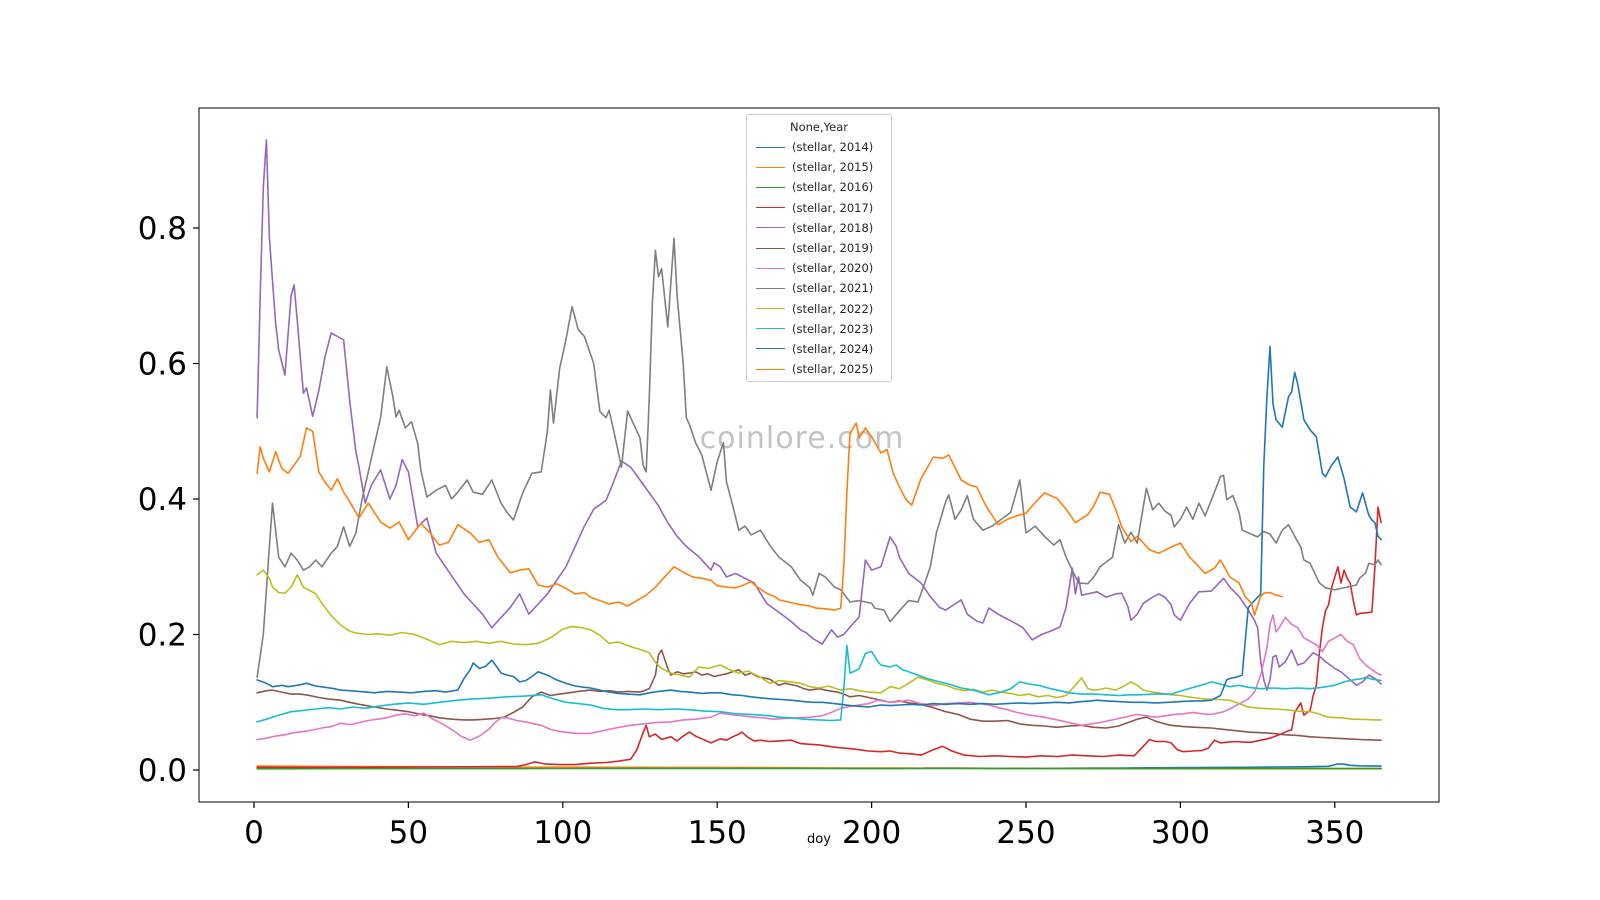 This screenshot has height=900, width=1600. Describe the element at coordinates (833, 328) in the screenshot. I see `legend-label: (stellar, 2023)` at that location.